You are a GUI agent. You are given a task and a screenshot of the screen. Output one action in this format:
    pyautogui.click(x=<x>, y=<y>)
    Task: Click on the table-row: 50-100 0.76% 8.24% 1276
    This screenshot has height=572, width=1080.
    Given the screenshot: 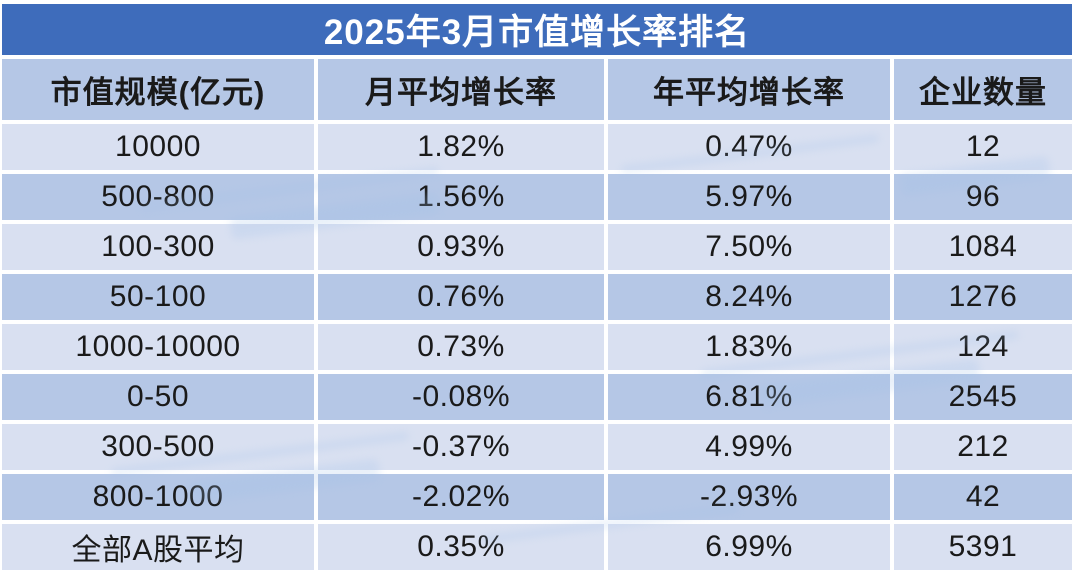 What is the action you would take?
    pyautogui.click(x=537, y=297)
    